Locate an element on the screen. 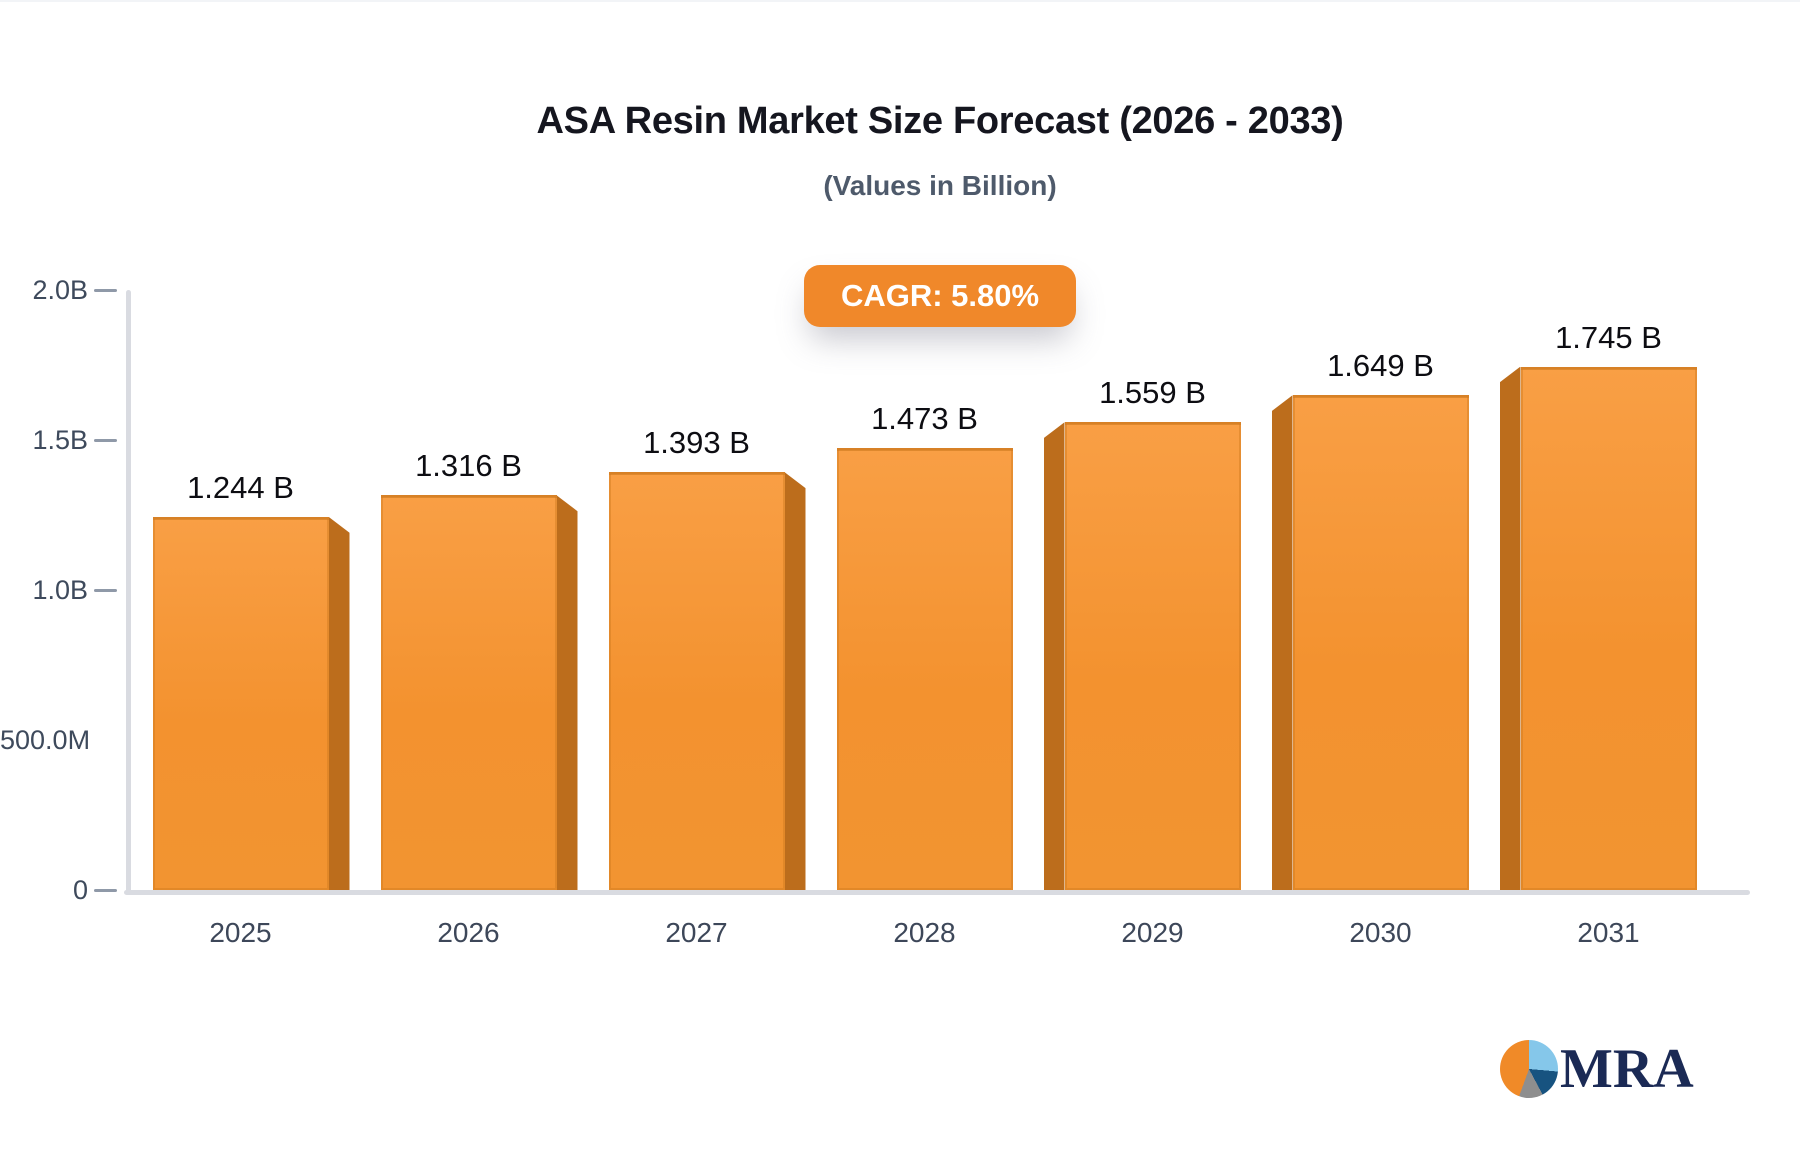  bar-2030 is located at coordinates (1380, 642).